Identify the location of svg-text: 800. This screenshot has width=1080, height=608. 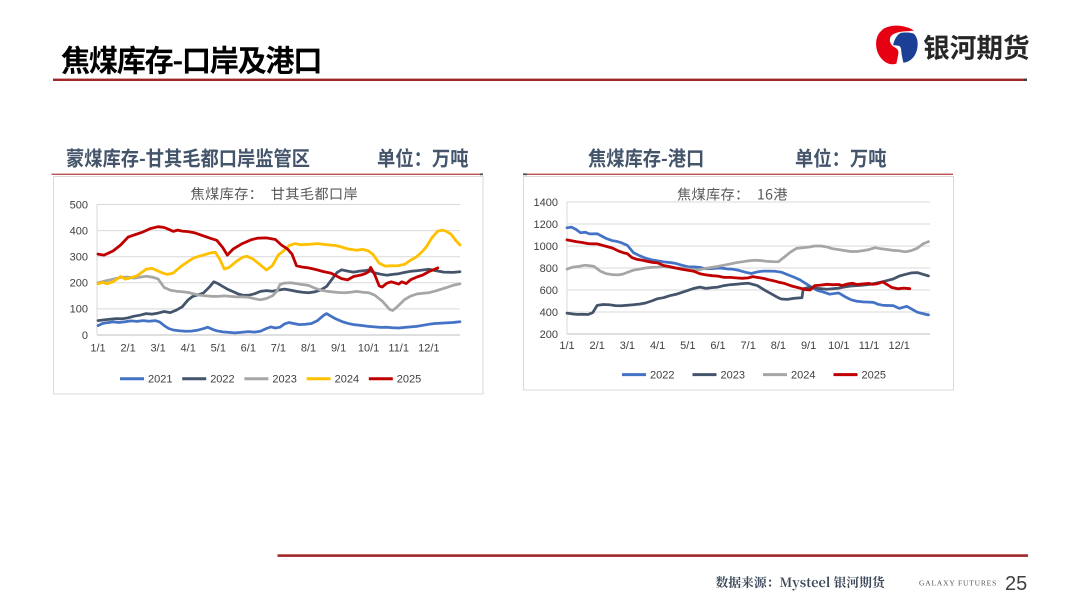
(549, 269).